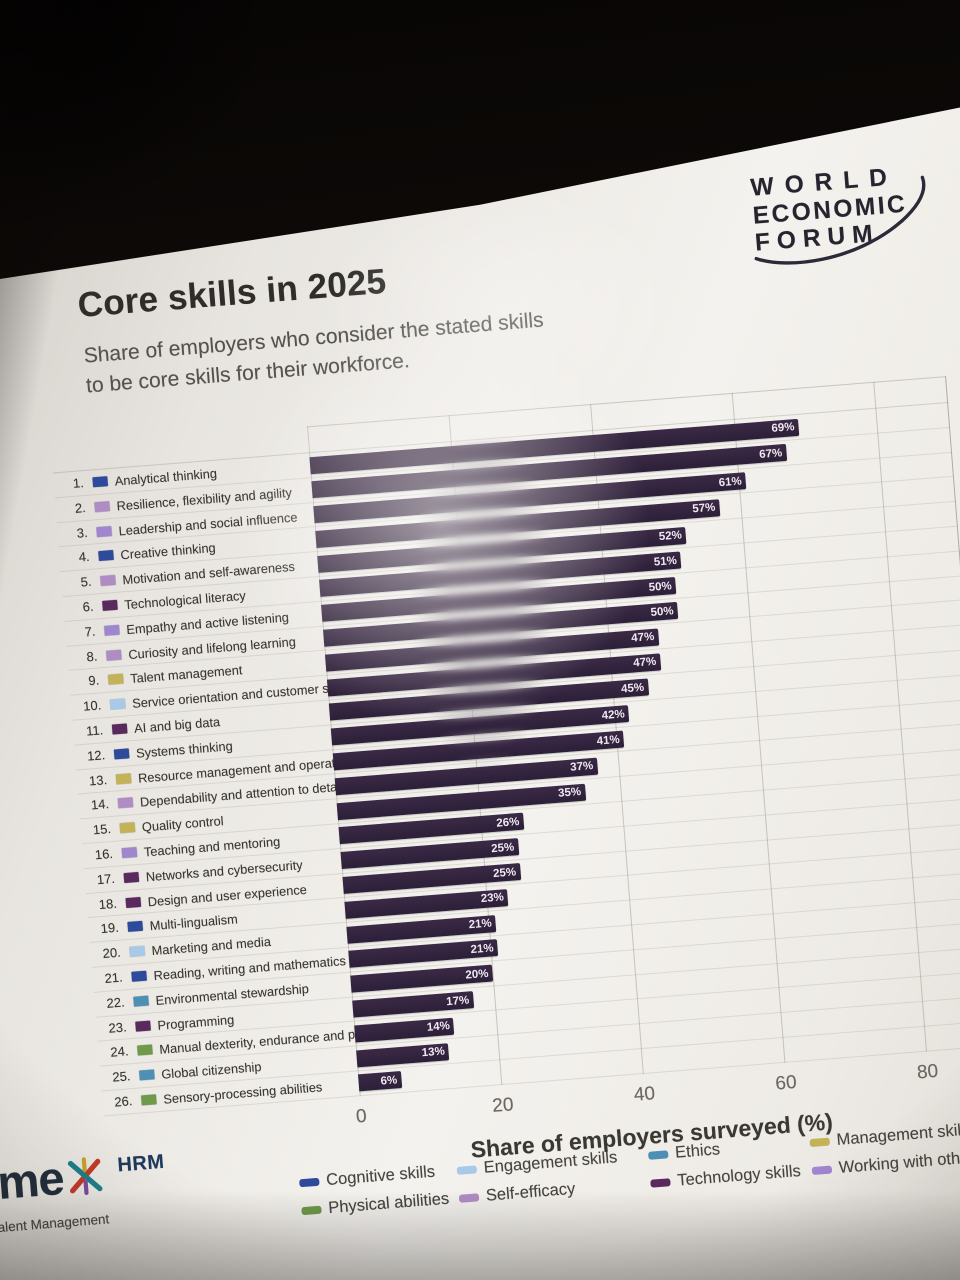 The width and height of the screenshot is (960, 1280). What do you see at coordinates (670, 536) in the screenshot?
I see `bar-value: 52` at bounding box center [670, 536].